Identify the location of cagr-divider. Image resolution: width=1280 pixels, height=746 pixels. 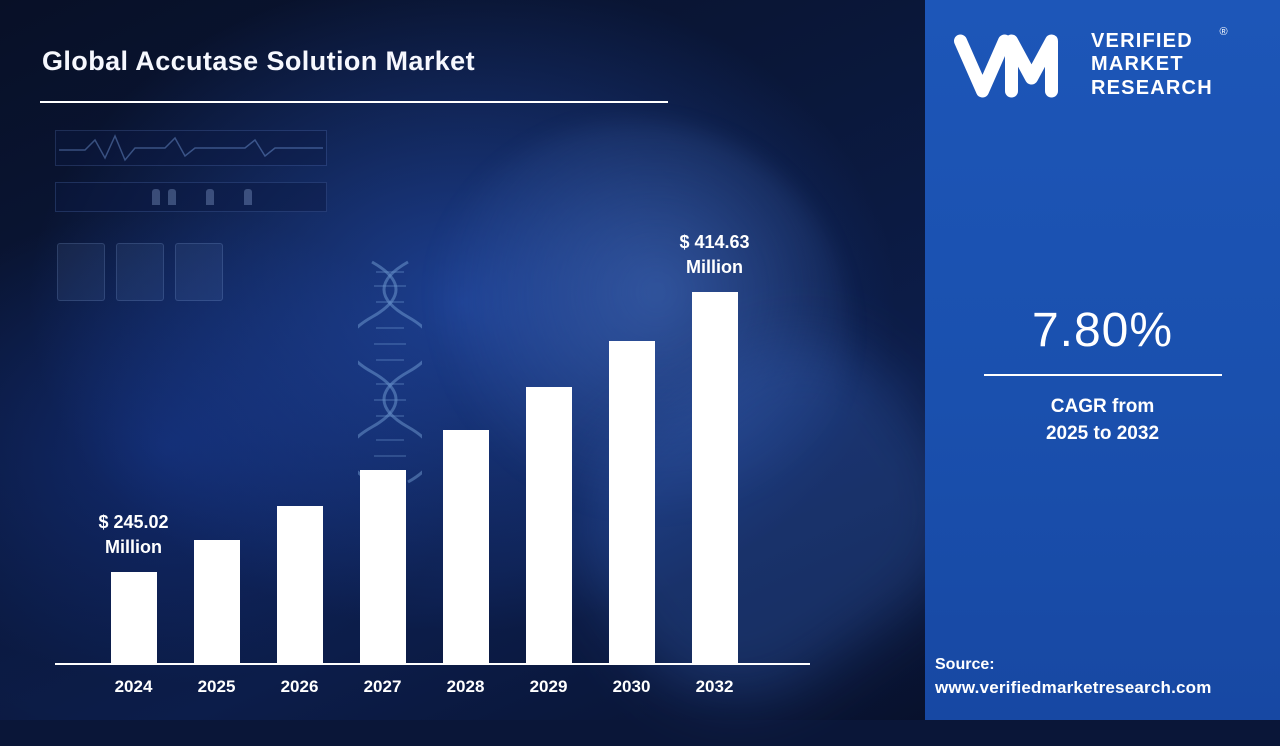
(1102, 375).